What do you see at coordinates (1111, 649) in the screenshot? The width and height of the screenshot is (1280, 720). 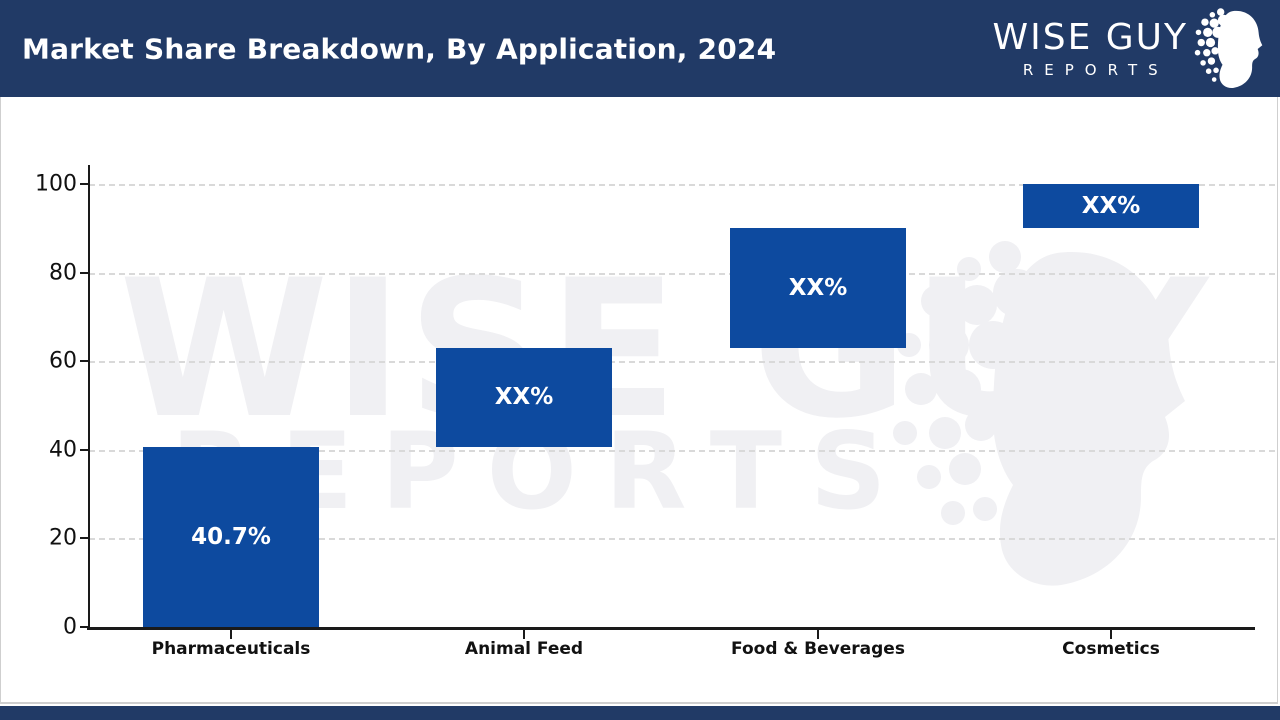 I see `x-axis-category-label: Cosmetics` at bounding box center [1111, 649].